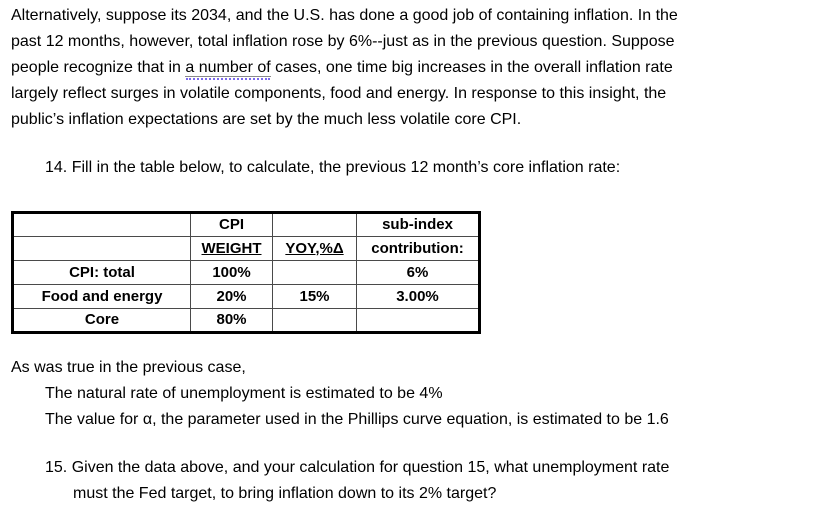  What do you see at coordinates (101, 320) in the screenshot?
I see `row-label-core: Core` at bounding box center [101, 320].